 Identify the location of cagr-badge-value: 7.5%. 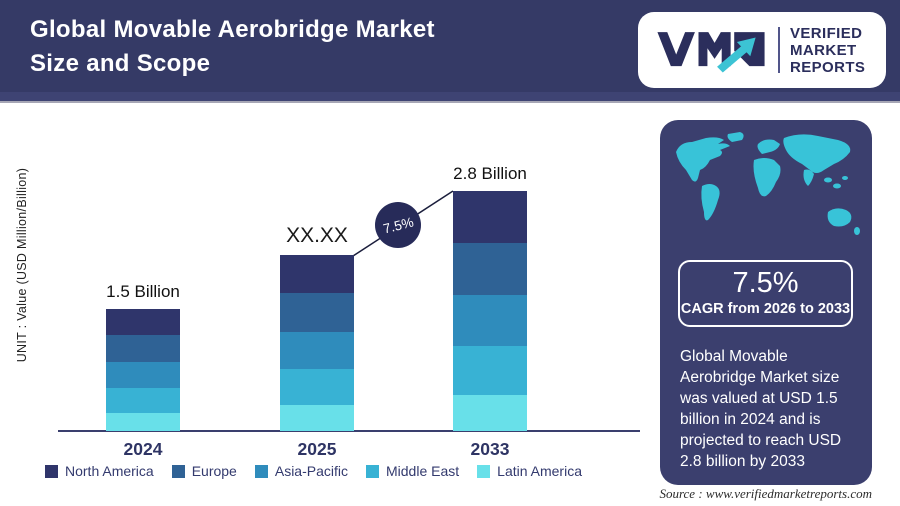
(398, 225).